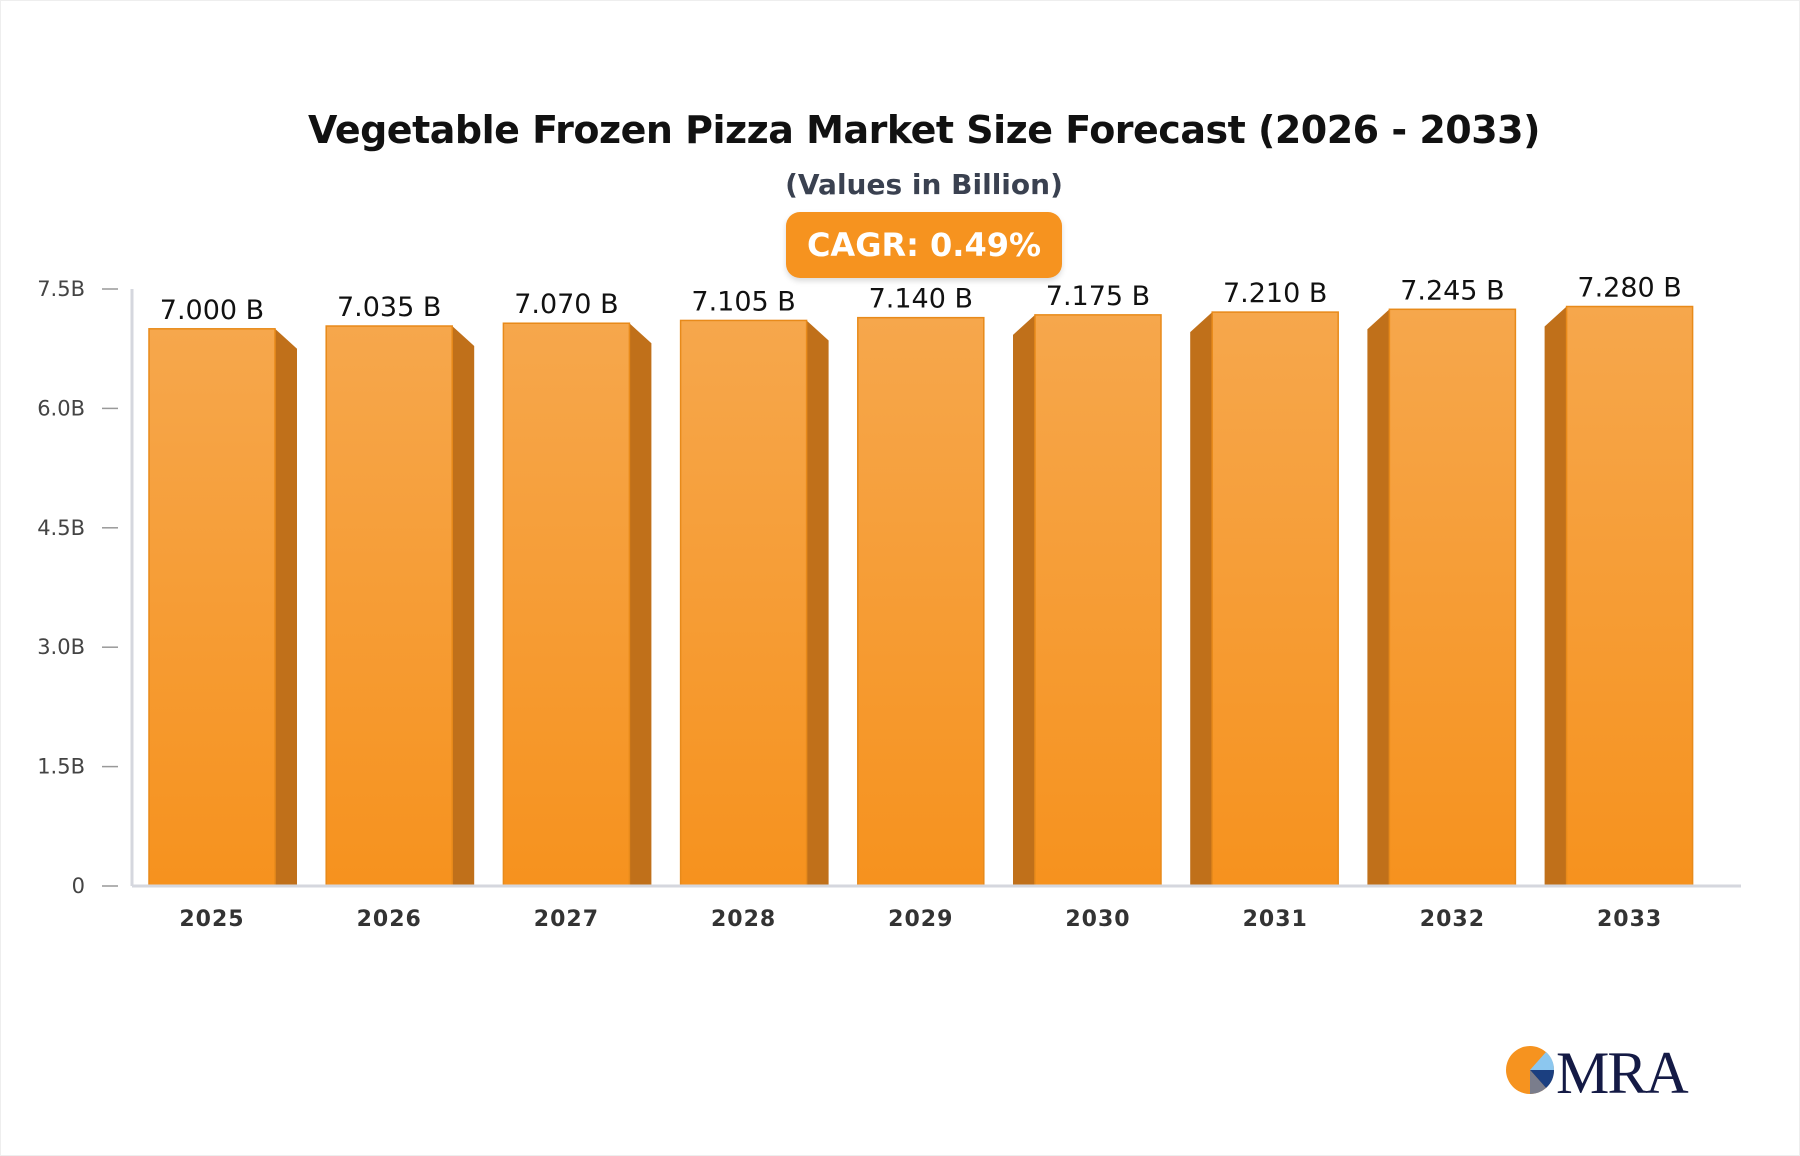  What do you see at coordinates (1098, 600) in the screenshot?
I see `bar-2030` at bounding box center [1098, 600].